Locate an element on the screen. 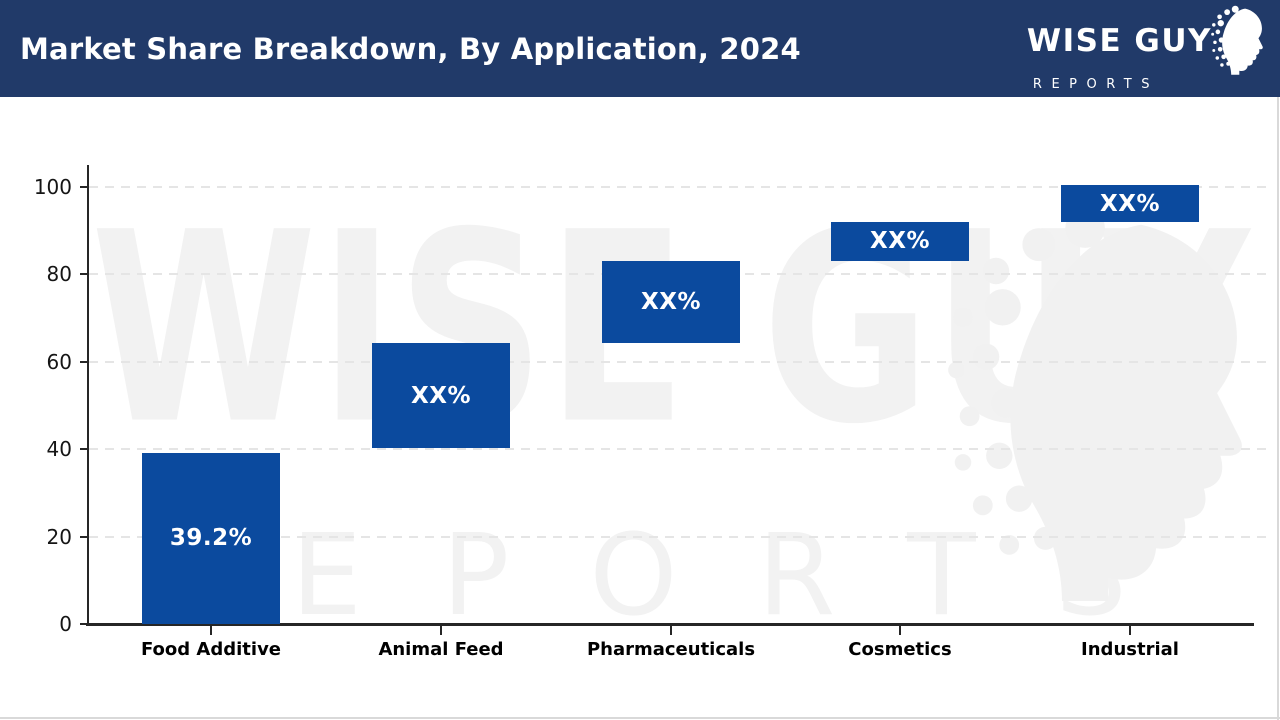 The width and height of the screenshot is (1280, 720). x-axis-line is located at coordinates (670, 624).